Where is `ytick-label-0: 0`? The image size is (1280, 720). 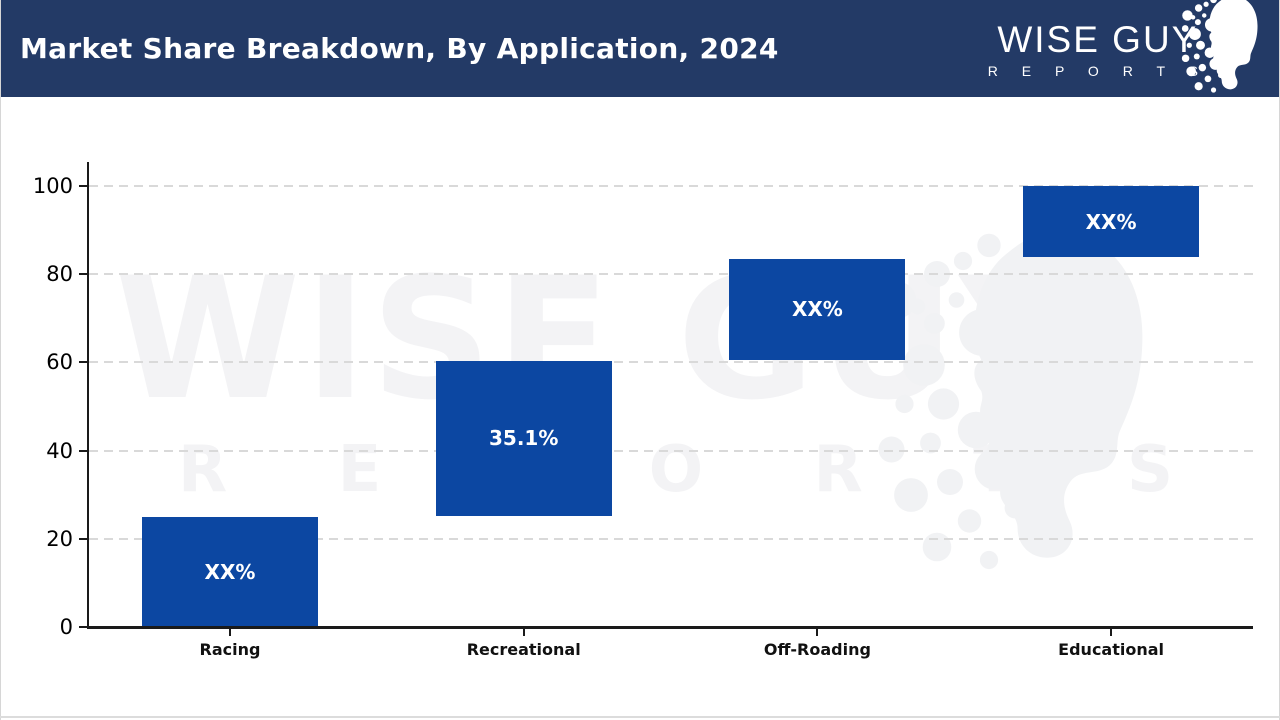
ytick-label-0: 0 is located at coordinates (66, 627).